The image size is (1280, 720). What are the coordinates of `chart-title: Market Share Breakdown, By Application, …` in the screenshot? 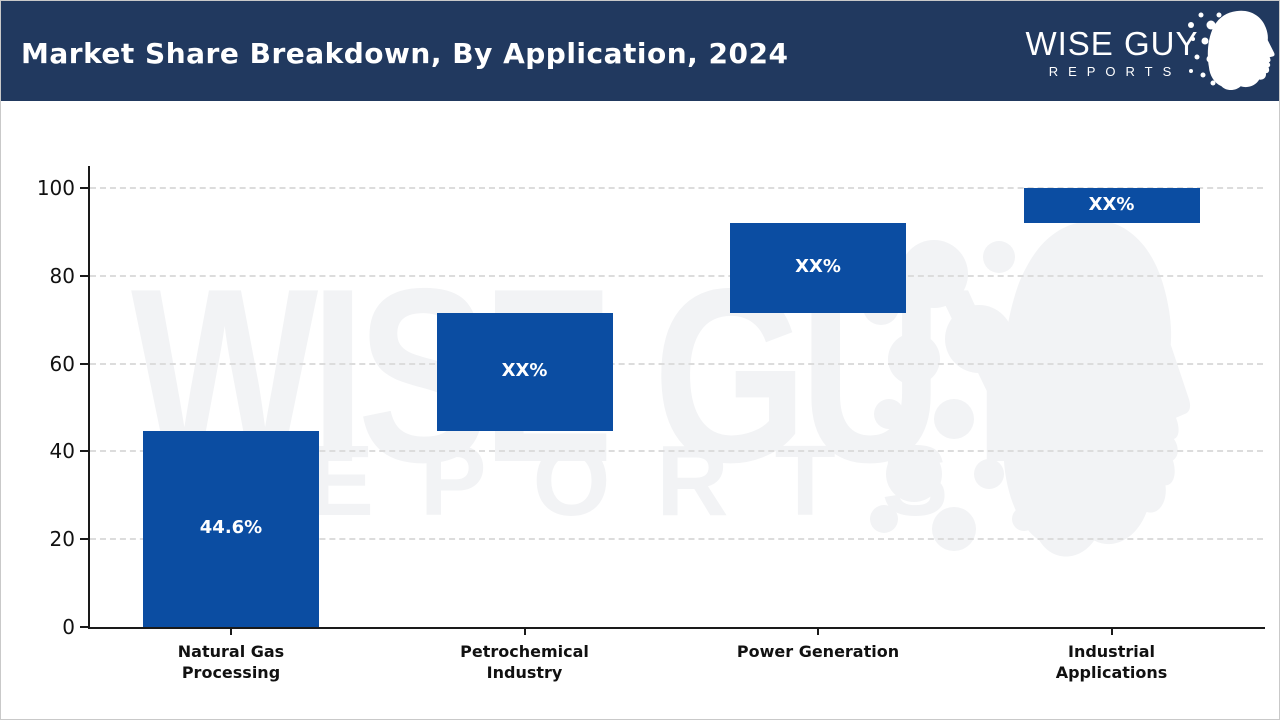 It's located at (405, 53).